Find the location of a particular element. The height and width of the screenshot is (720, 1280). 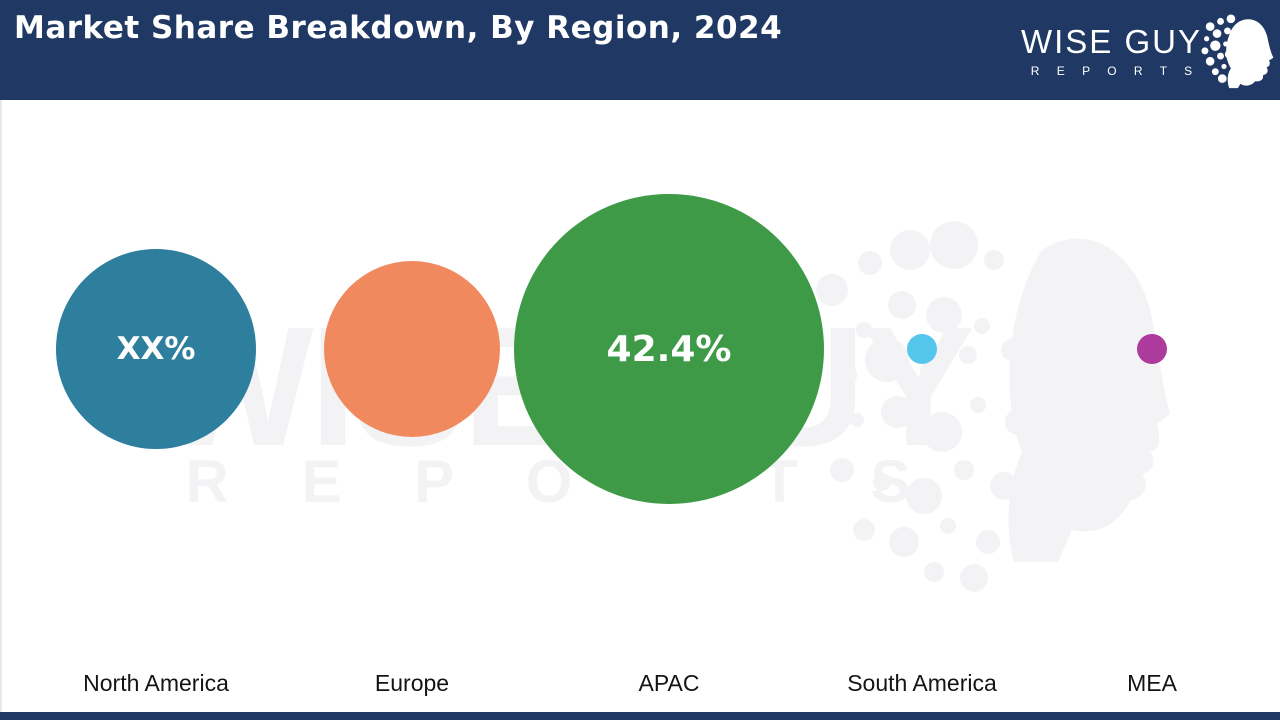

category-label-apac: APAC is located at coordinates (669, 683).